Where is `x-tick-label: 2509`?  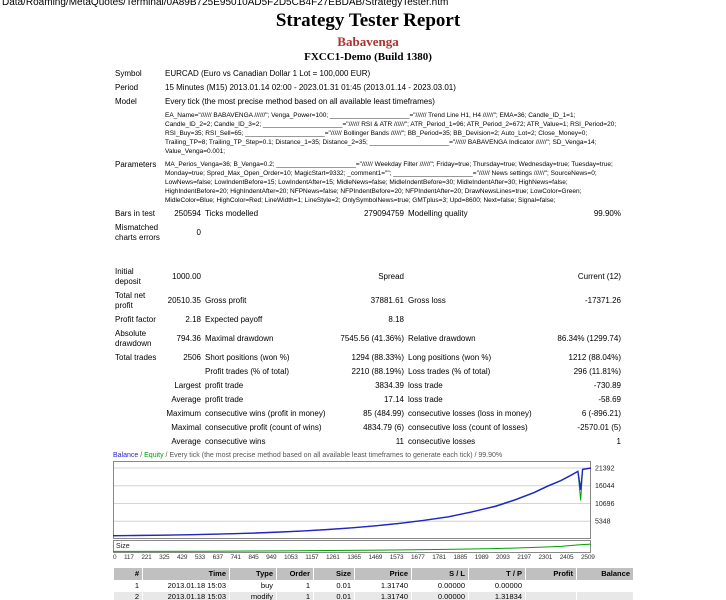 x-tick-label: 2509 is located at coordinates (587, 557).